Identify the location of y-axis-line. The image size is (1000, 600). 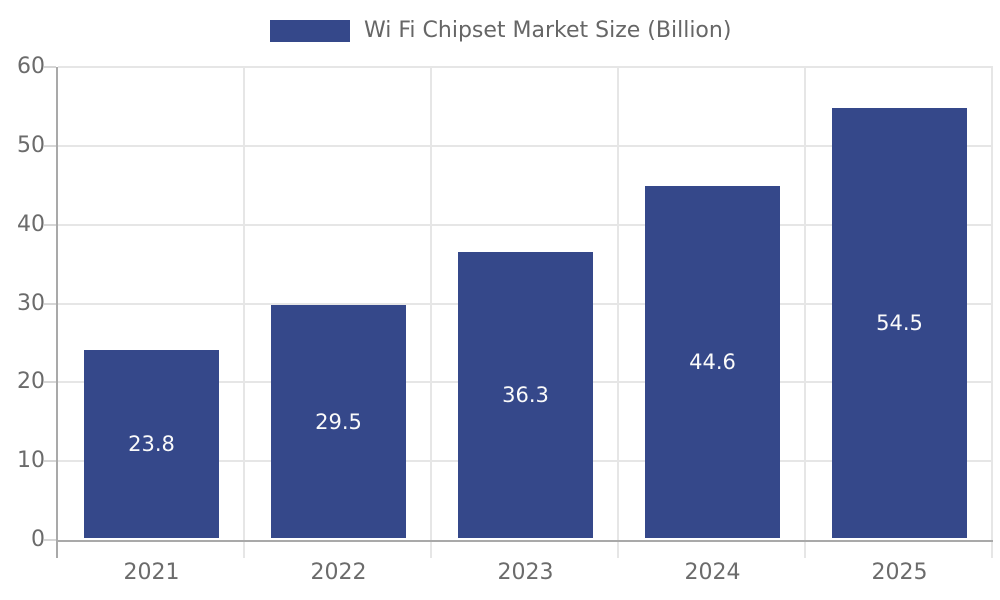
(57, 312).